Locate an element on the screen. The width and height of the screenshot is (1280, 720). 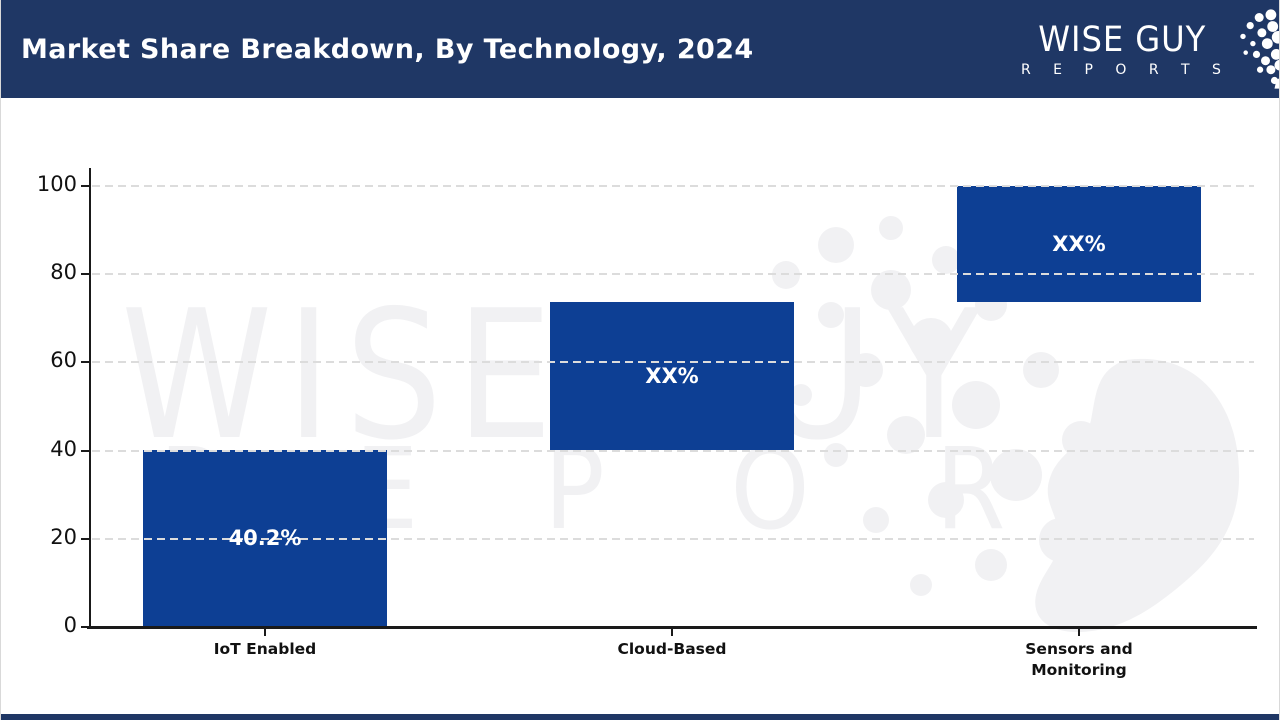
x-category-label-2: Sensors and Monitoring is located at coordinates (1079, 659).